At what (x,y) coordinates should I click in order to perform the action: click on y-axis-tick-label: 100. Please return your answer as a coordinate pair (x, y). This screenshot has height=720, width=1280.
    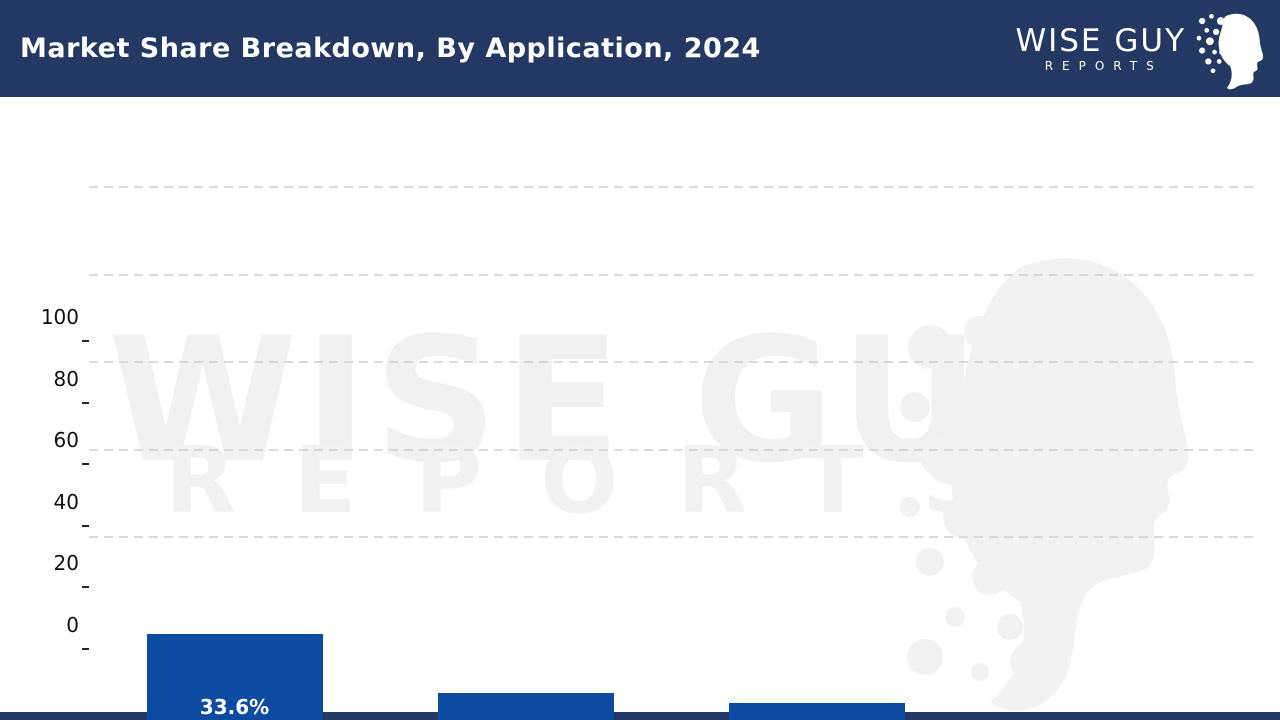
    Looking at the image, I should click on (59, 317).